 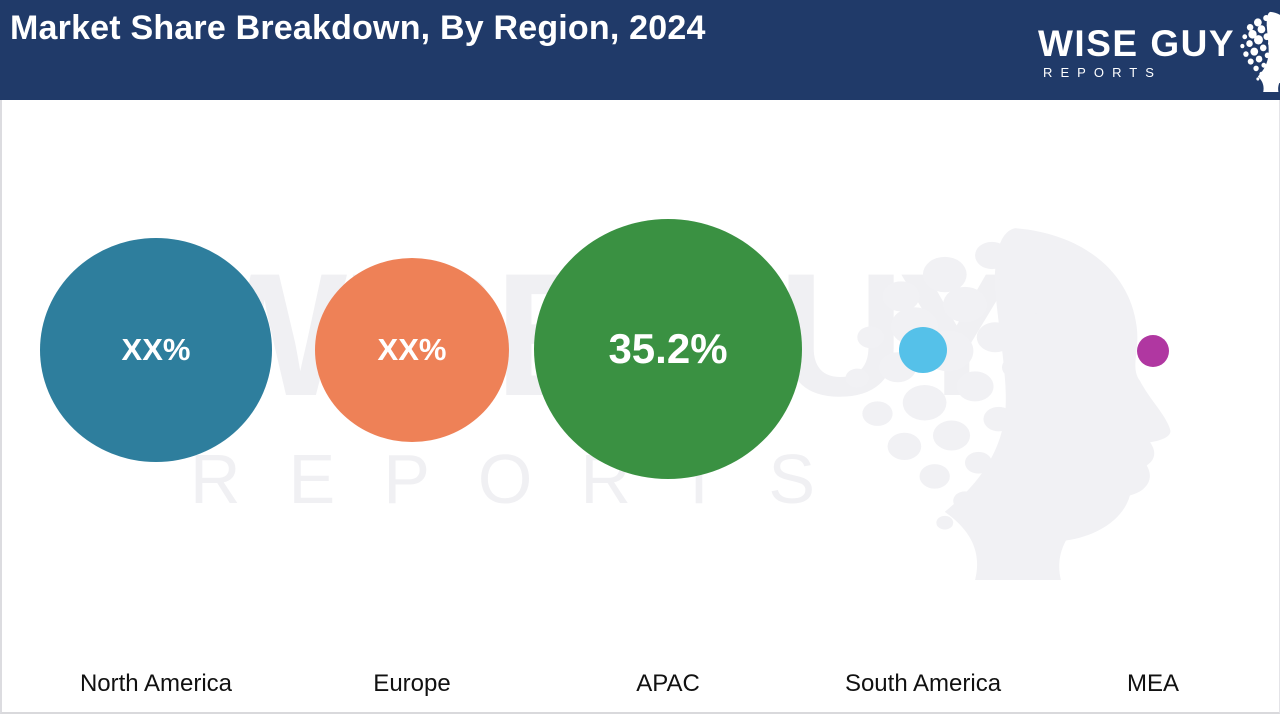 I want to click on bubble-north-america: XX%, so click(x=156, y=350).